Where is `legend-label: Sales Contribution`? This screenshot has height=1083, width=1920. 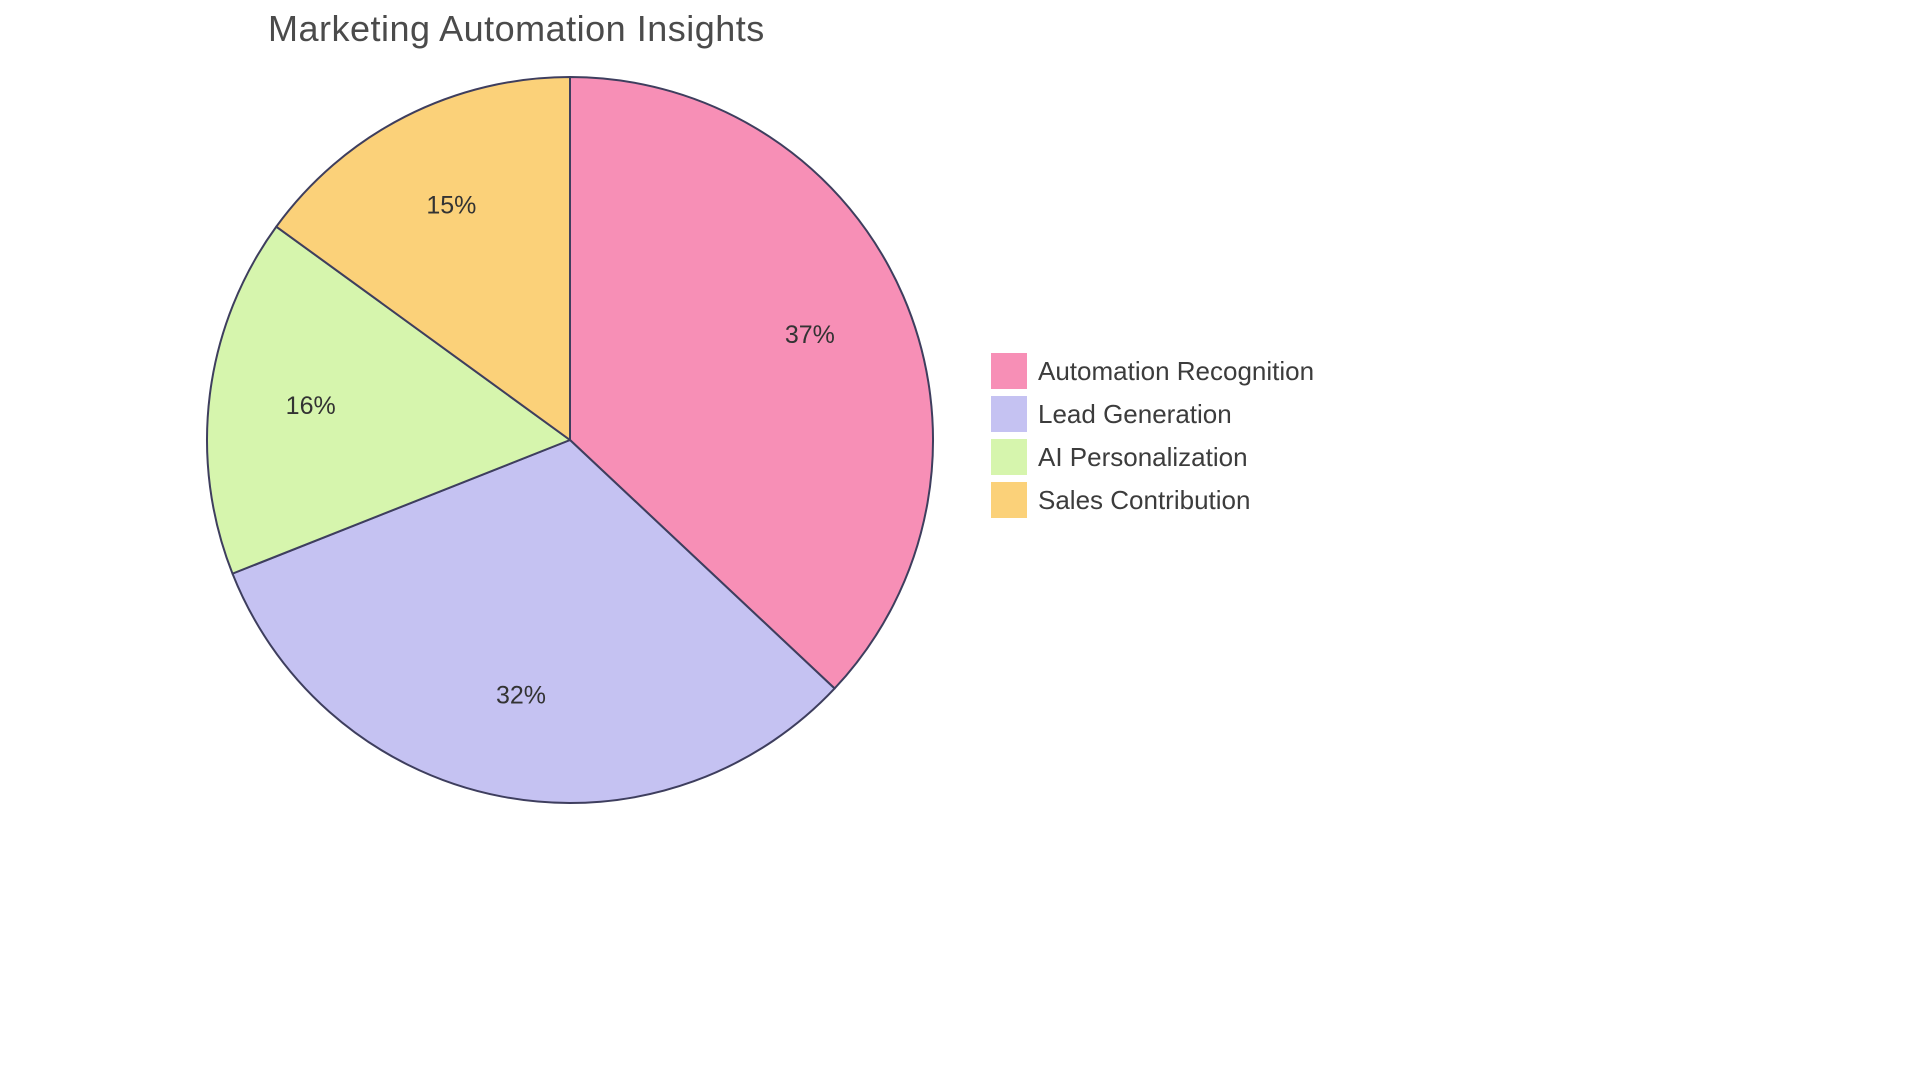
legend-label: Sales Contribution is located at coordinates (1144, 499).